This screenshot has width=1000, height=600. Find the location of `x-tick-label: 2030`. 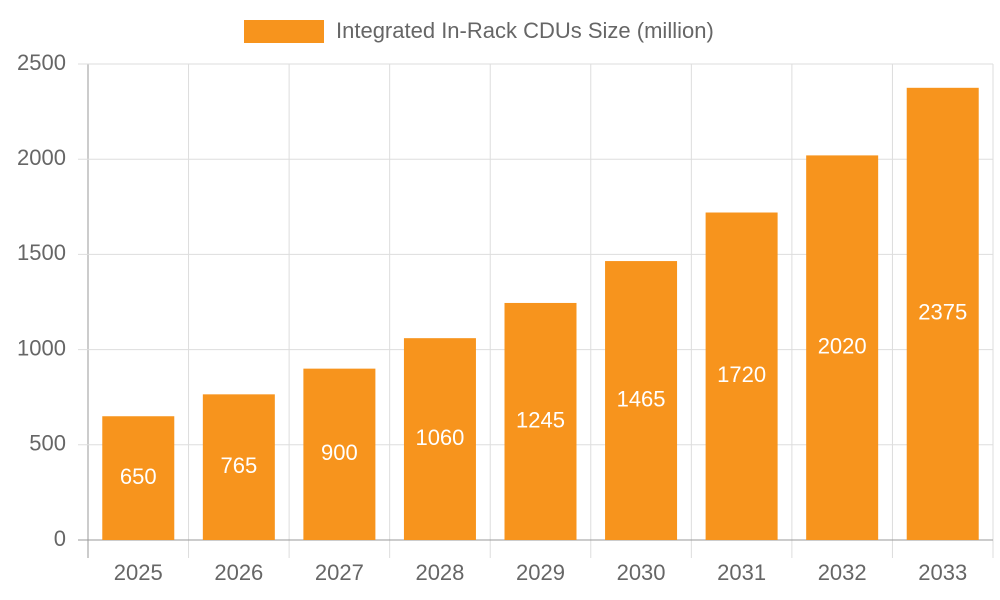

x-tick-label: 2030 is located at coordinates (641, 572).